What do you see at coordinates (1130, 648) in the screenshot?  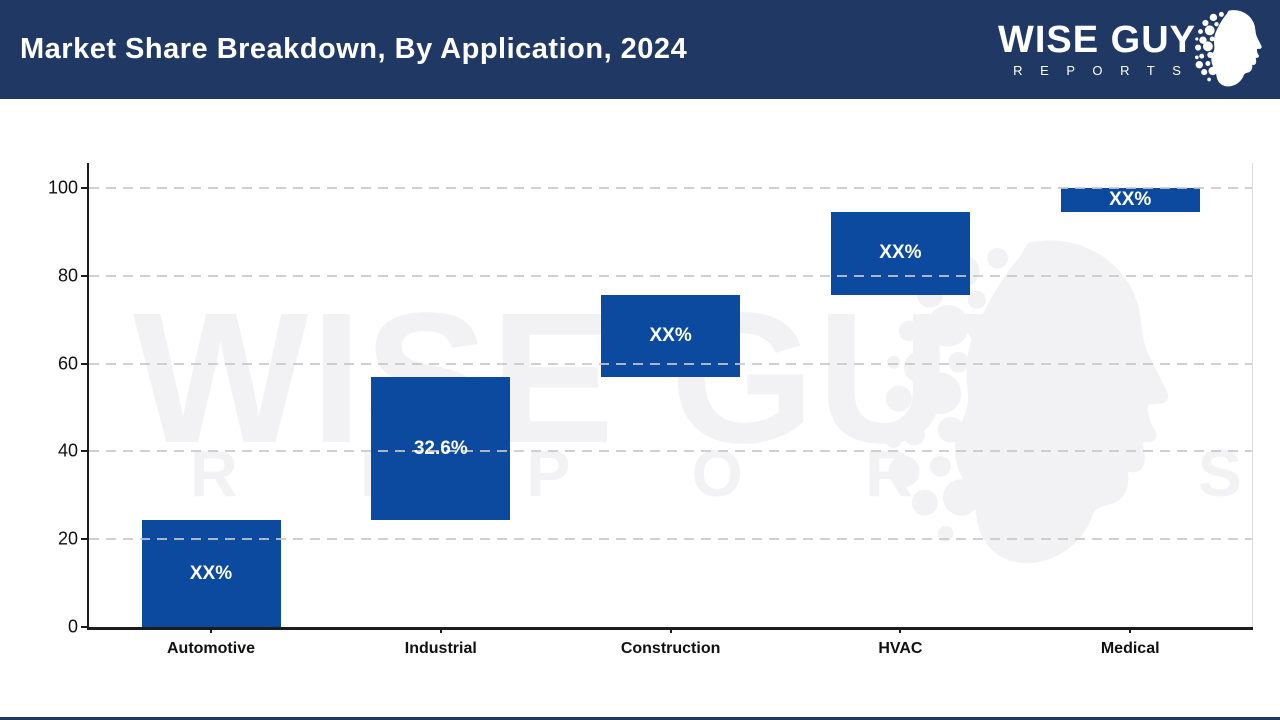 I see `x-category-label-medical: Medical` at bounding box center [1130, 648].